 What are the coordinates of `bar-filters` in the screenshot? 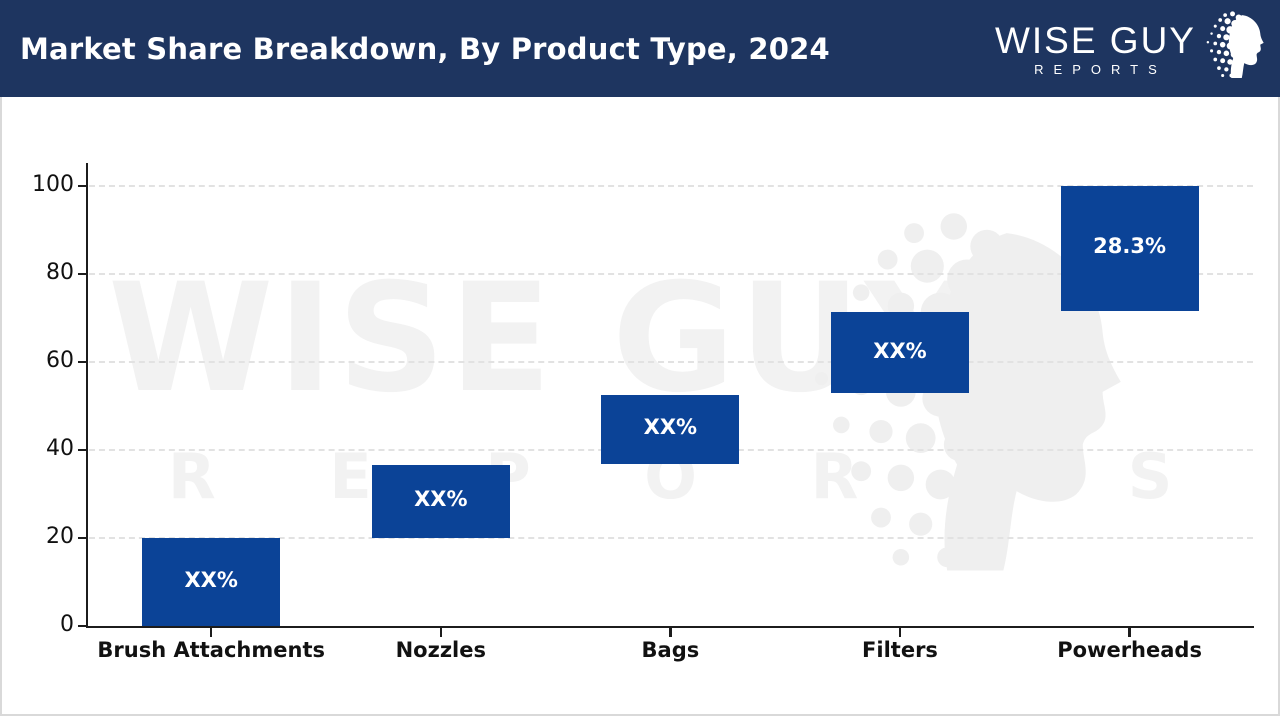 It's located at (900, 352).